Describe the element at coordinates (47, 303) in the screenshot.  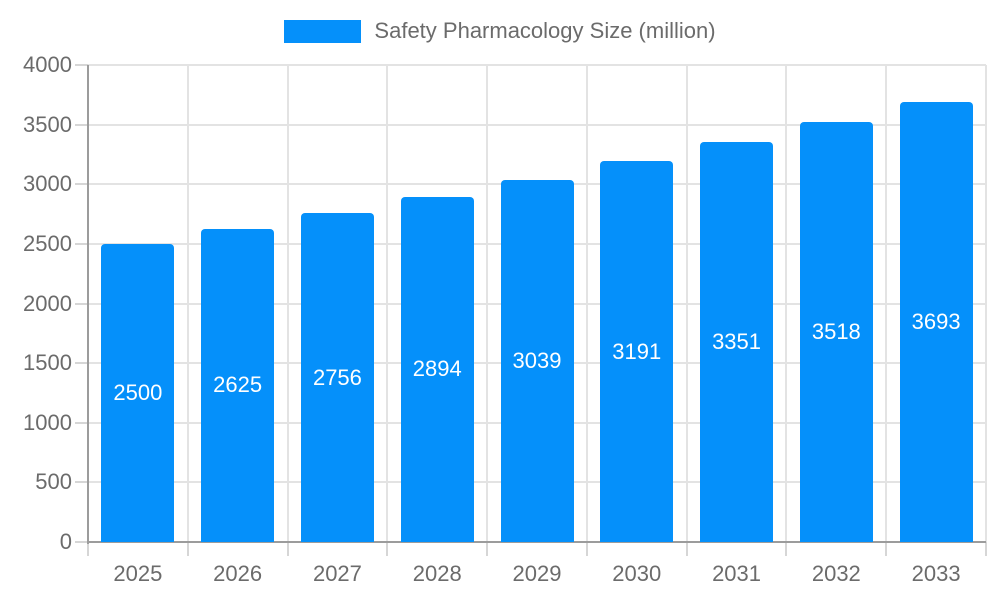
I see `y-tick-label: 2000` at that location.